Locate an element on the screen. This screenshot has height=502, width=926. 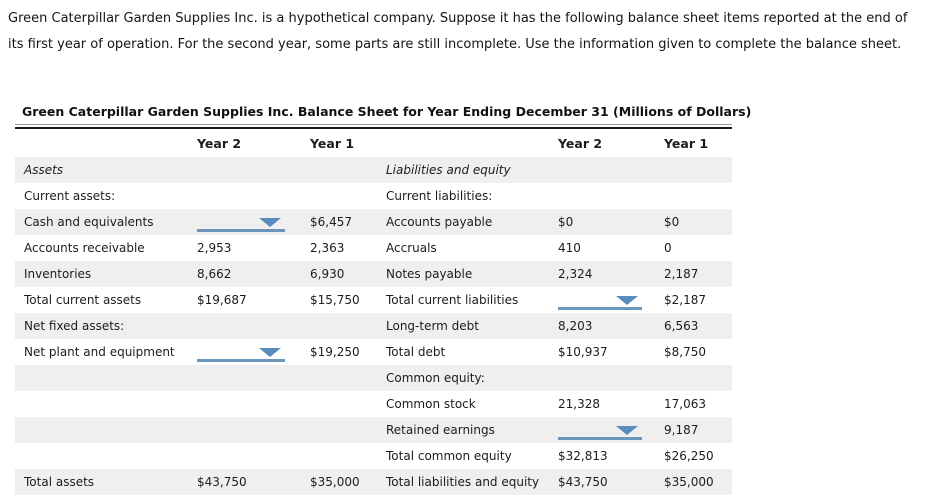
cell-value: $8,750 is located at coordinates (685, 352).